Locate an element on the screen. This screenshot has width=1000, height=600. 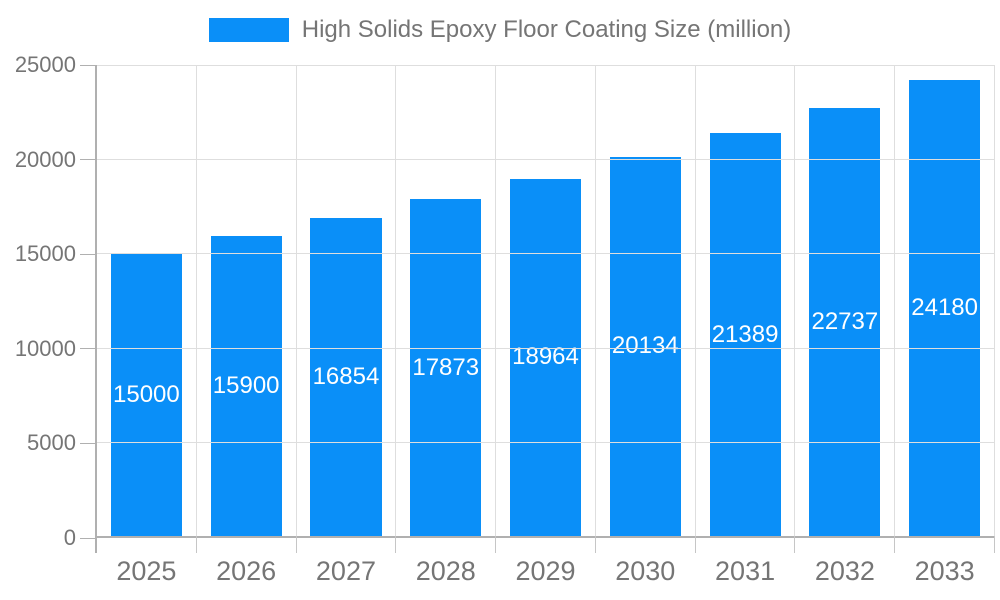
y-tick-label: 25000 is located at coordinates (45, 64).